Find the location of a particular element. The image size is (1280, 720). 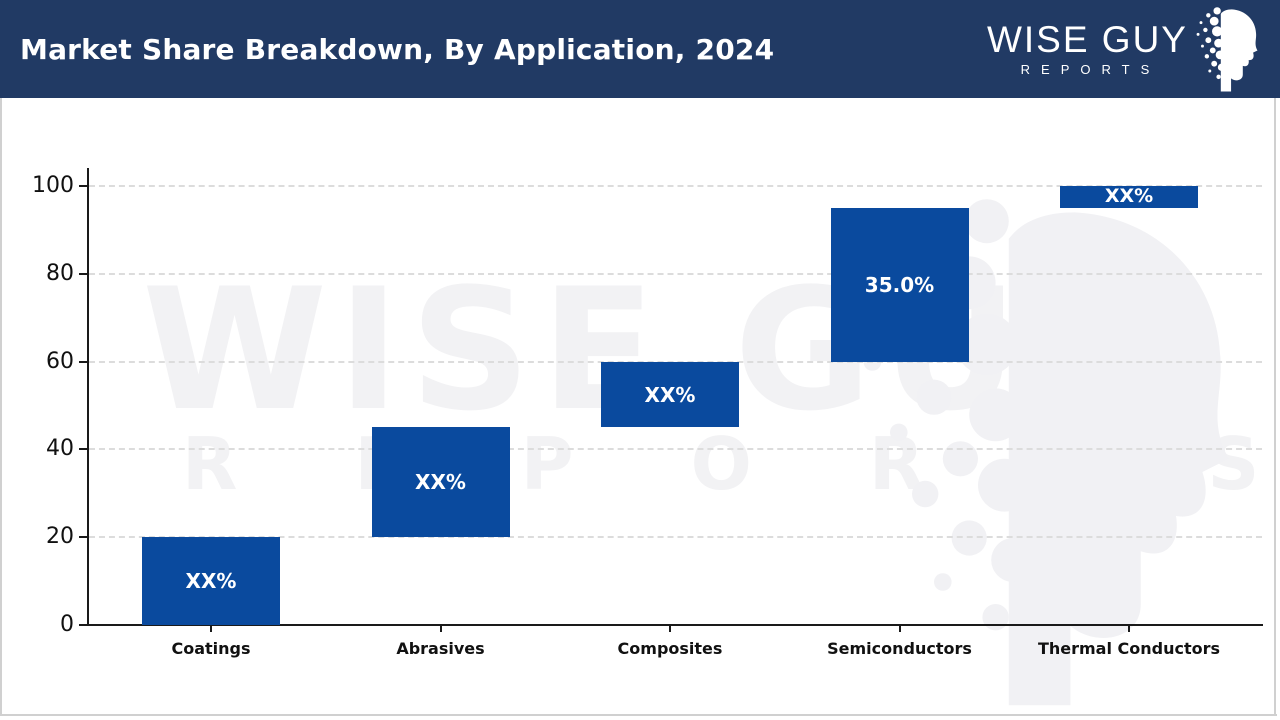

bar-semiconductors: 35.0% is located at coordinates (899, 284).